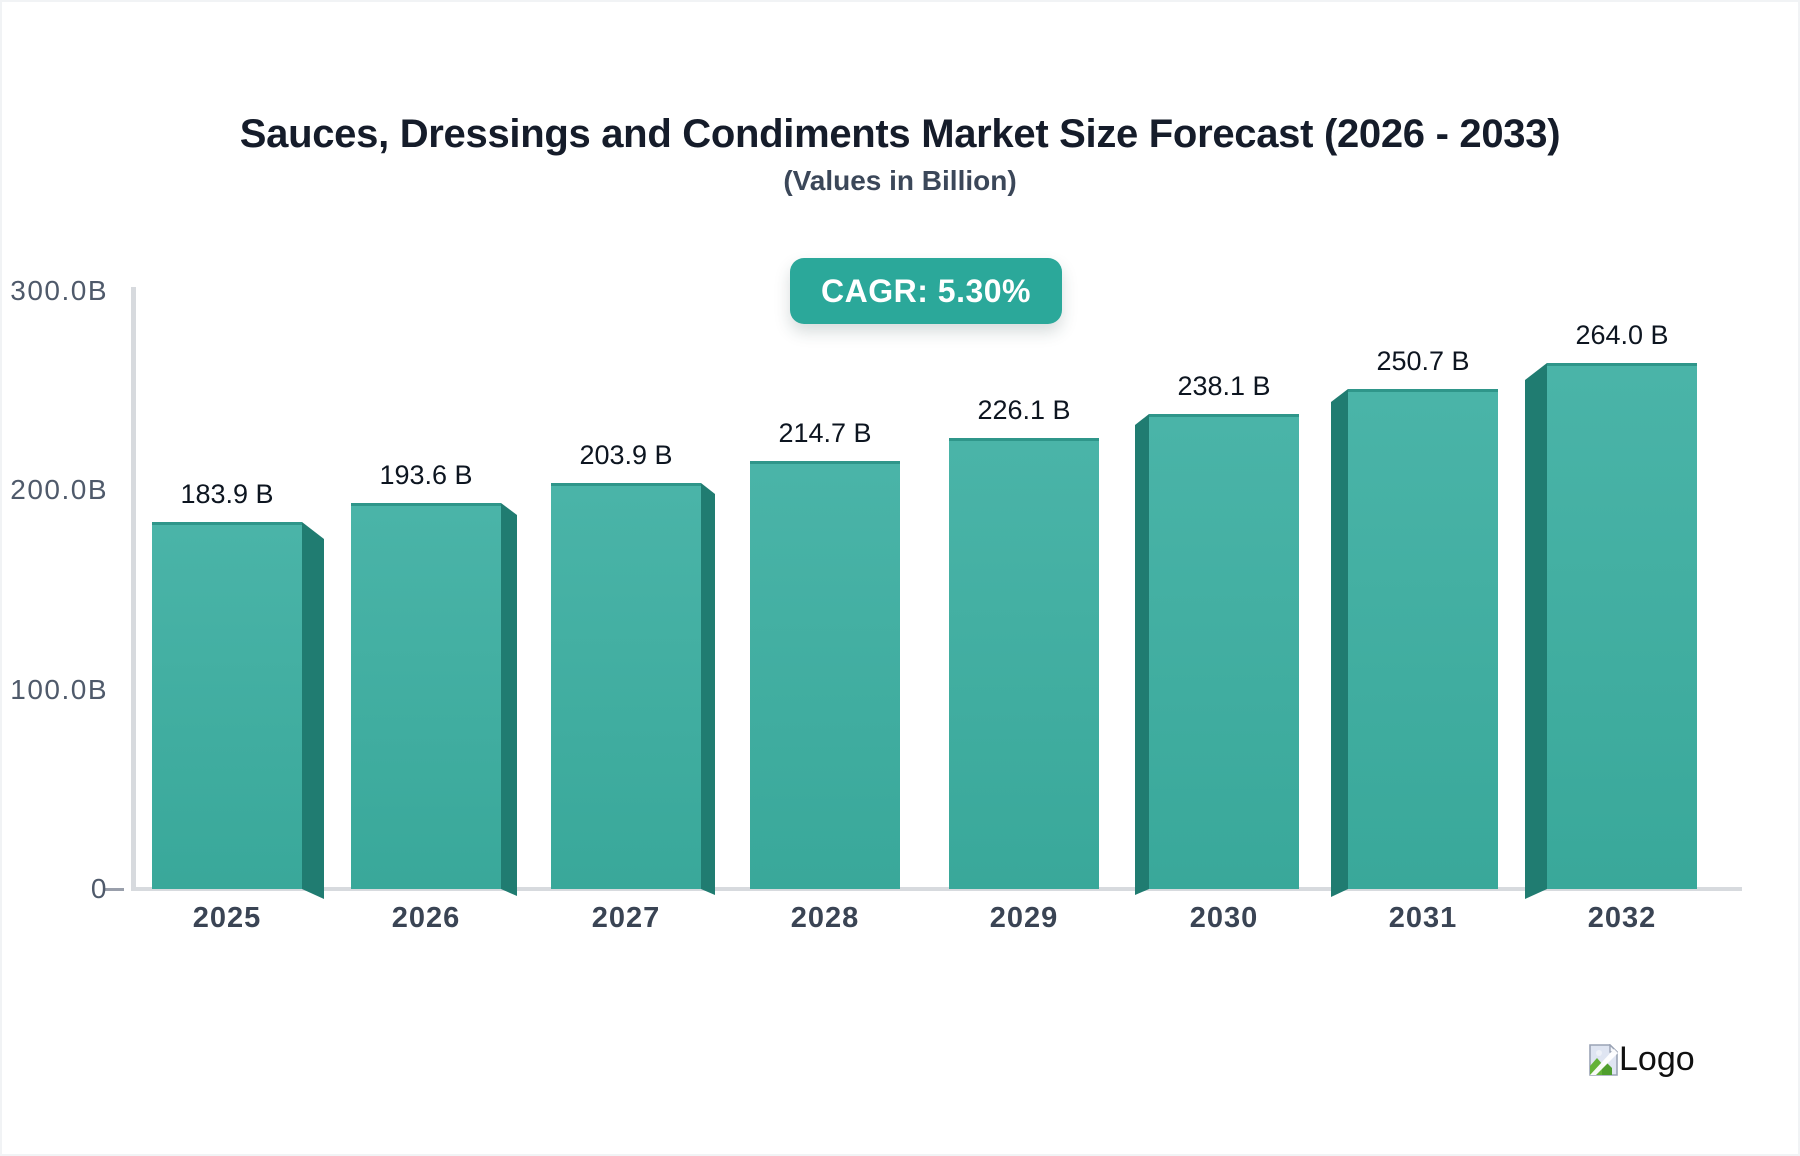 This screenshot has width=1800, height=1156. I want to click on bar-value-label-2026: 193.6 B, so click(426, 475).